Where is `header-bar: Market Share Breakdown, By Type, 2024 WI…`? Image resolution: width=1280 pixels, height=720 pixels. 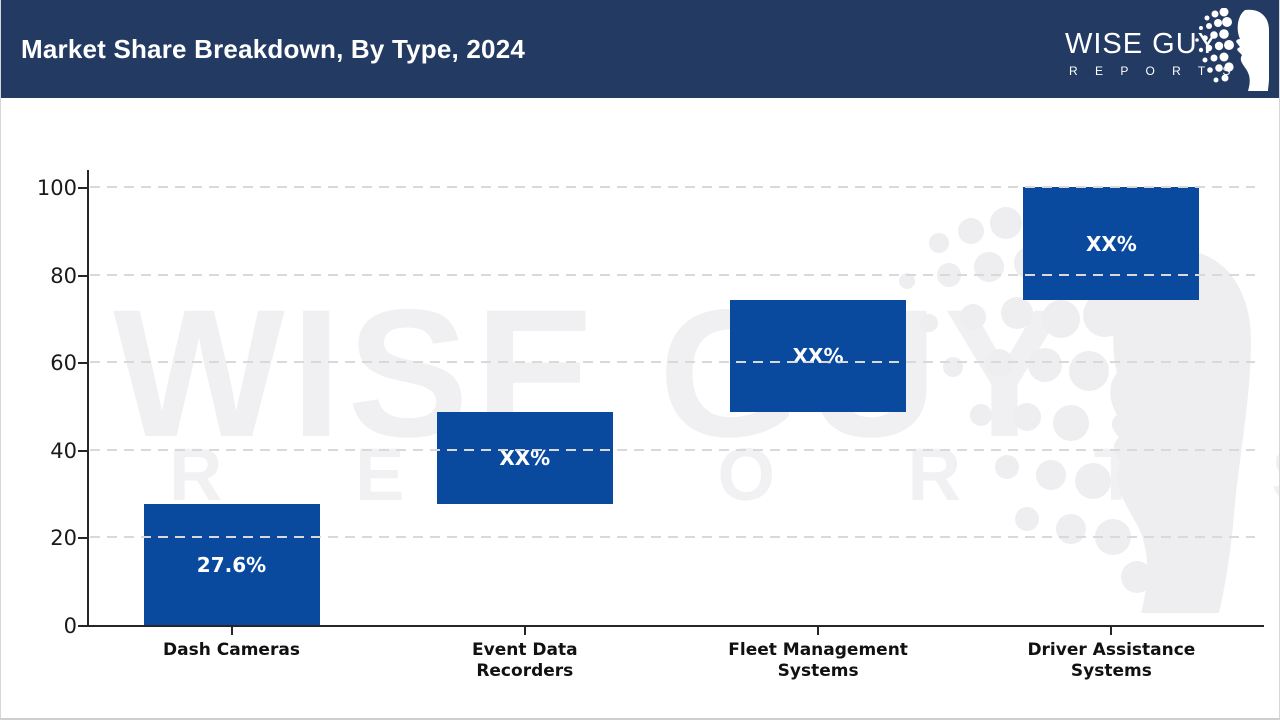
header-bar: Market Share Breakdown, By Type, 2024 WI… is located at coordinates (640, 49).